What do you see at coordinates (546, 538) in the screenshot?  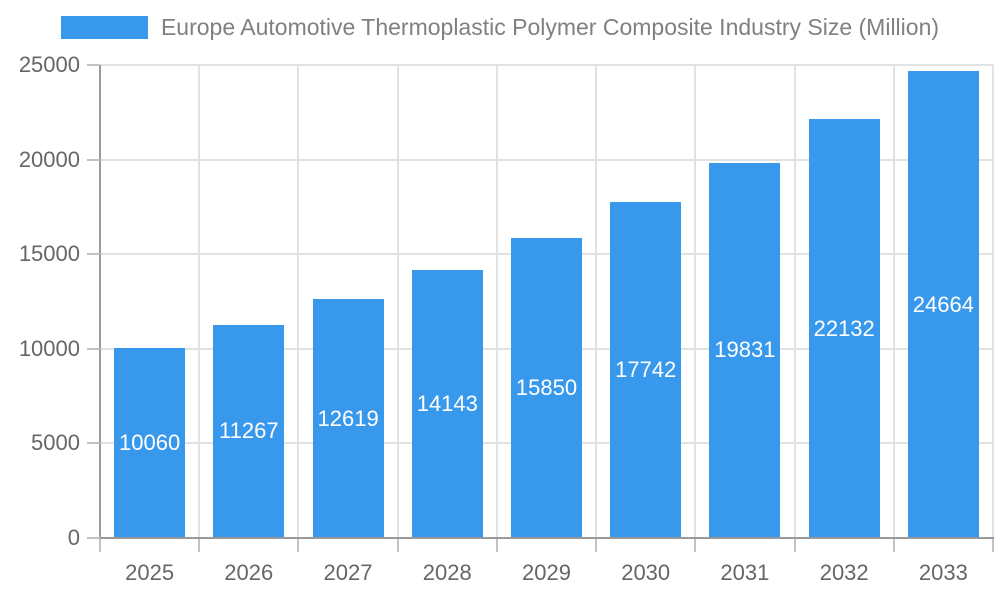 I see `x-axis-line` at bounding box center [546, 538].